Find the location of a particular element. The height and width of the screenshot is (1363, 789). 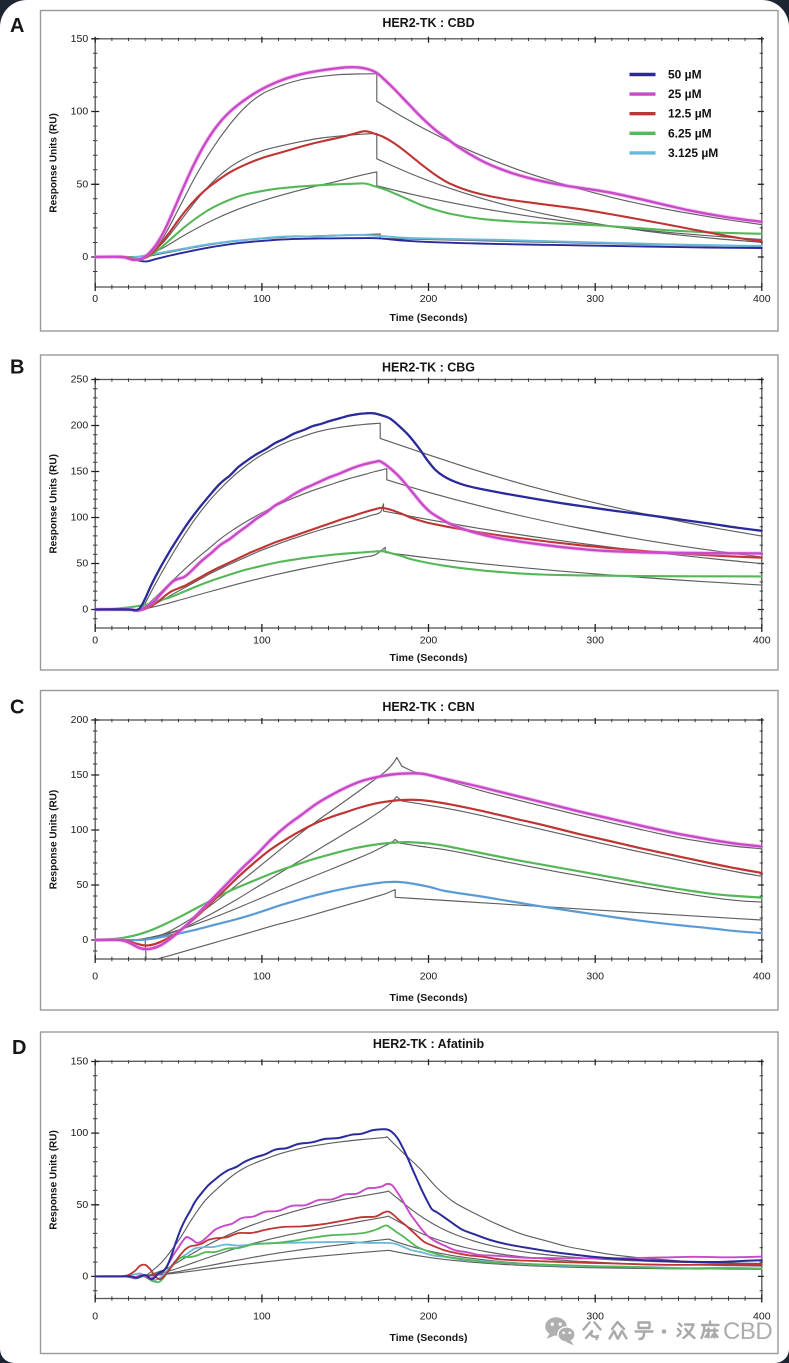

svg-text: 25 µM is located at coordinates (685, 94).